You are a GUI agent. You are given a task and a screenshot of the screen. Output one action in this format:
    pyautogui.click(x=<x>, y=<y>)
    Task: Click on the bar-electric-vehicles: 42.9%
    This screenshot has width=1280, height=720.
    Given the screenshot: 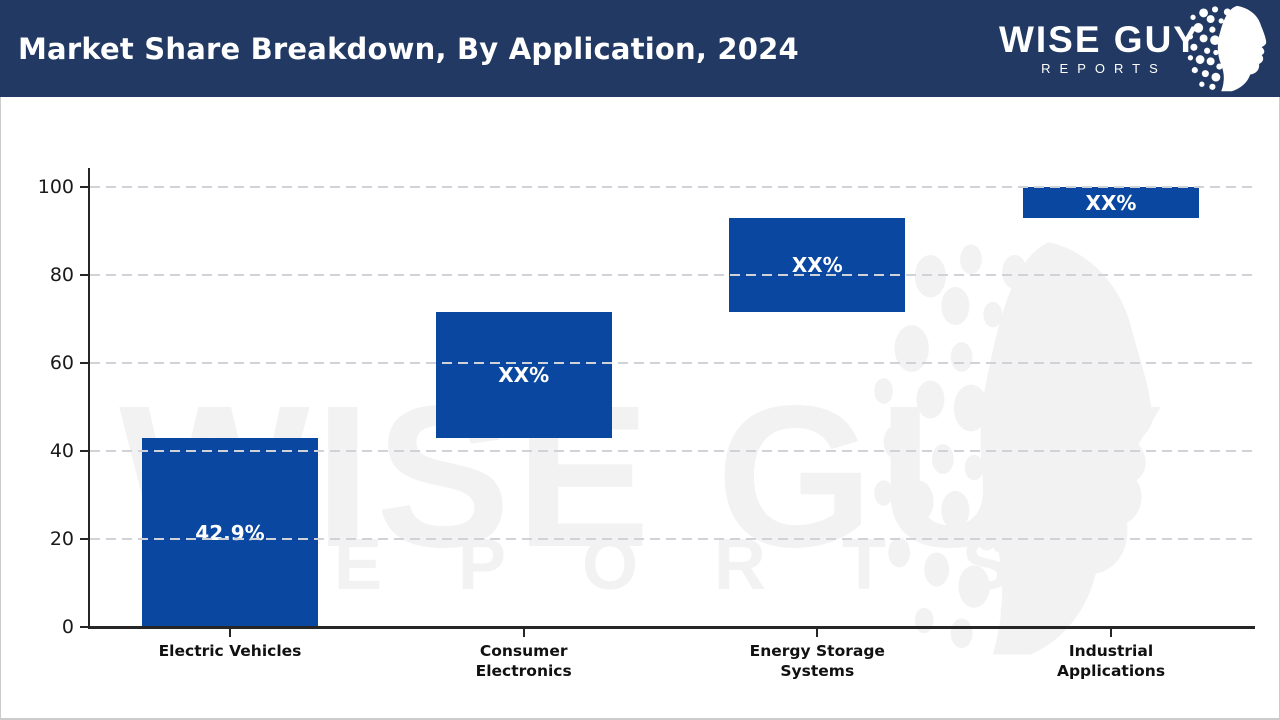 What is the action you would take?
    pyautogui.click(x=230, y=532)
    